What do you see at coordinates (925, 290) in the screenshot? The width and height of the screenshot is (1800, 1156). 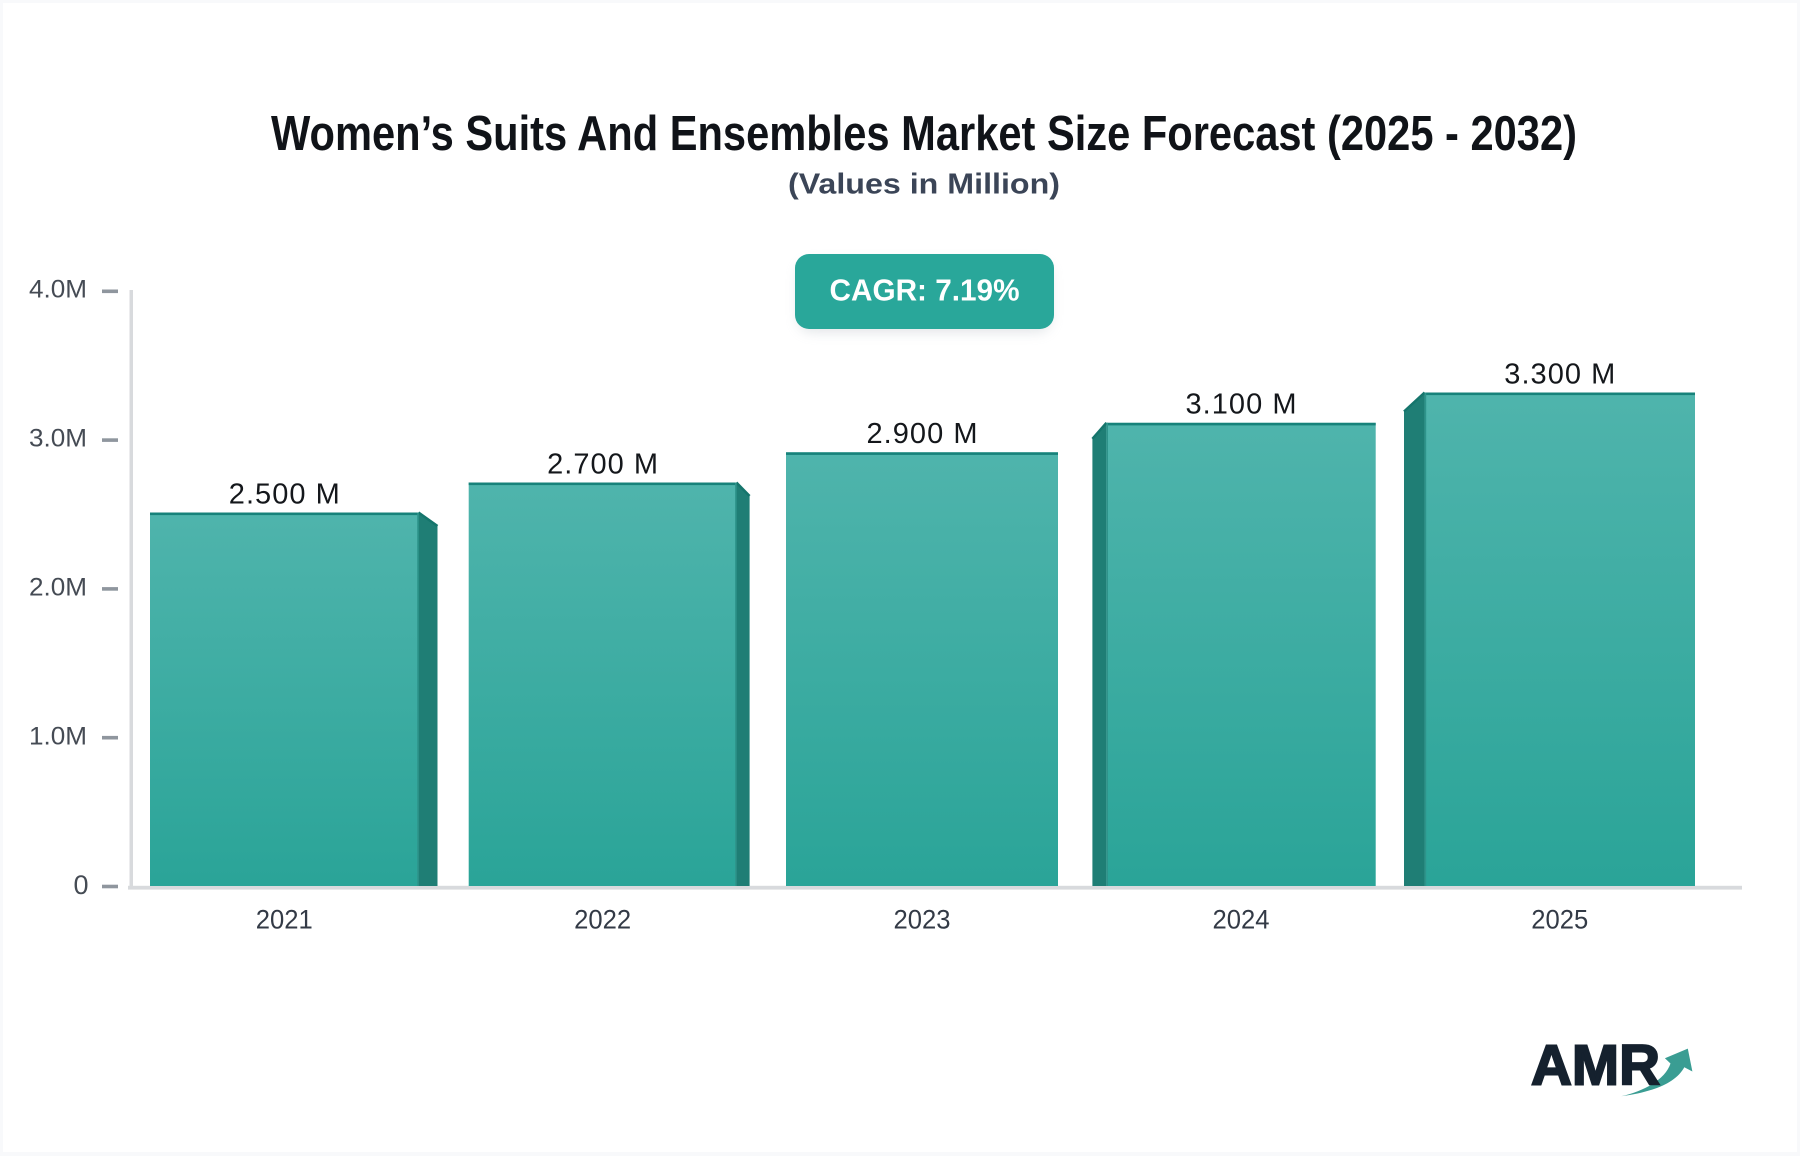 I see `svg-text: CAGR: 7.19%` at bounding box center [925, 290].